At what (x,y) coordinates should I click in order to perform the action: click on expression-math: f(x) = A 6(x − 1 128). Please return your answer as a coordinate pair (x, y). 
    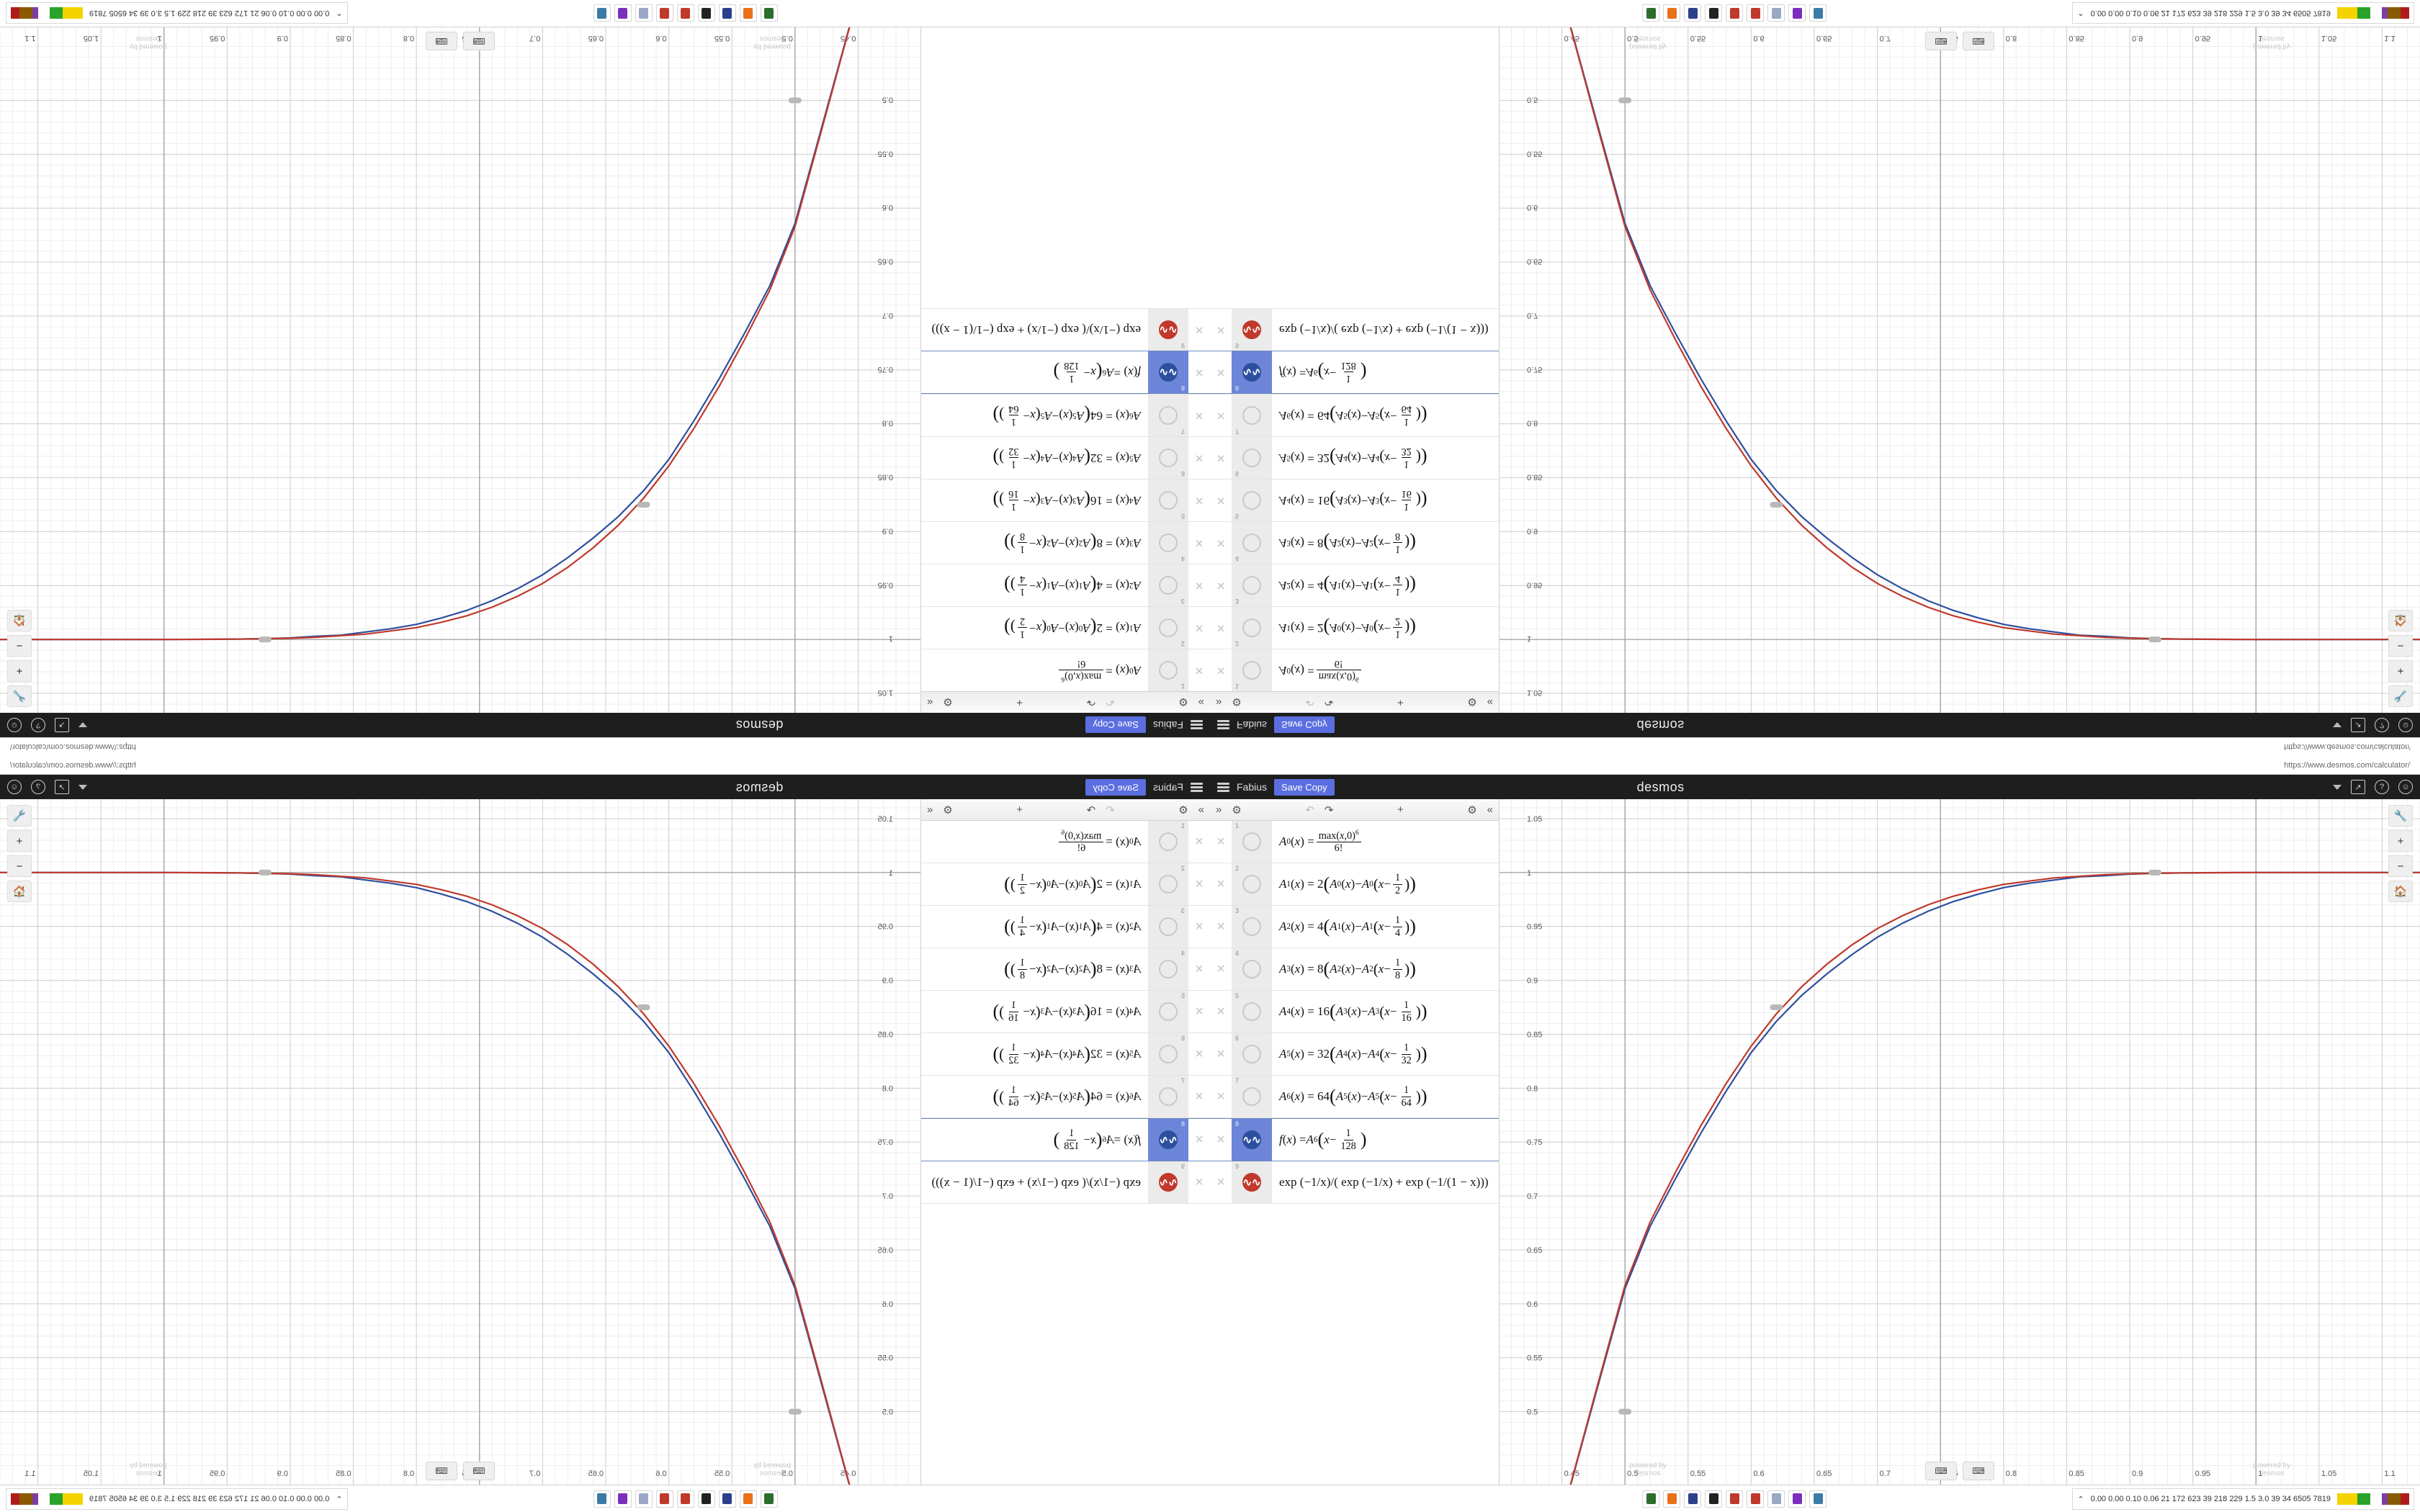
    Looking at the image, I should click on (1097, 1140).